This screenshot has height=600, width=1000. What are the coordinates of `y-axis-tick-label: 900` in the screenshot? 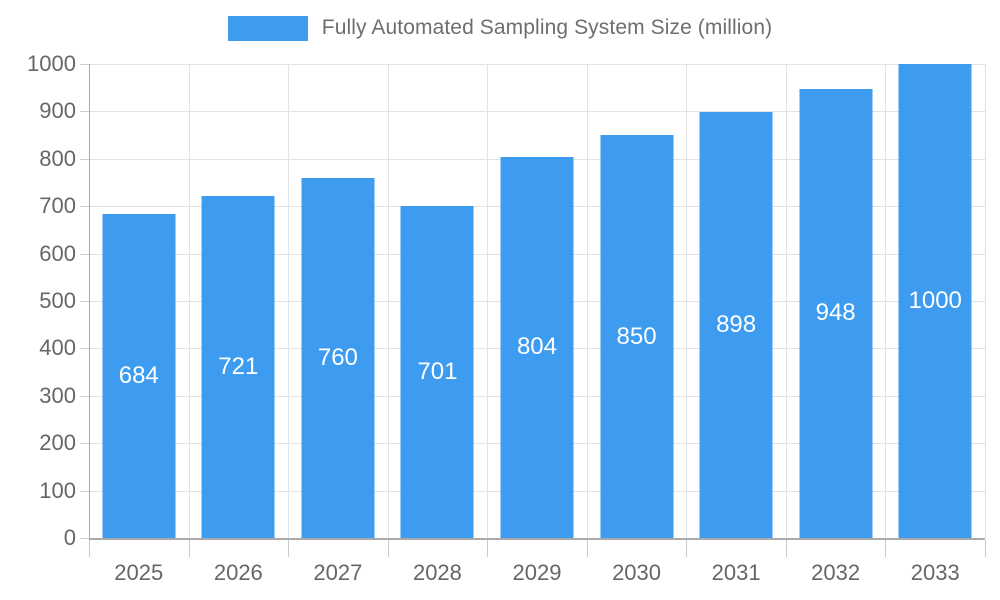 It's located at (57, 111).